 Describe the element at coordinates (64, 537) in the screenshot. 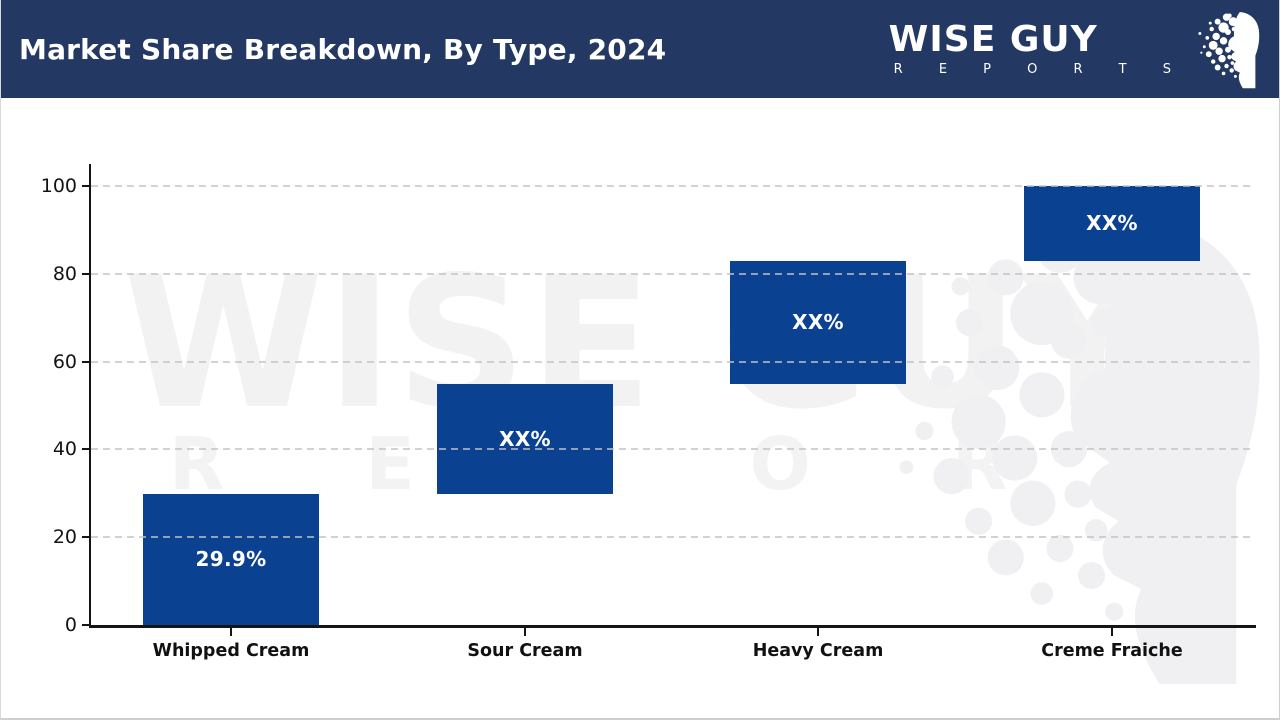

I see `y-tick-label: 20` at that location.